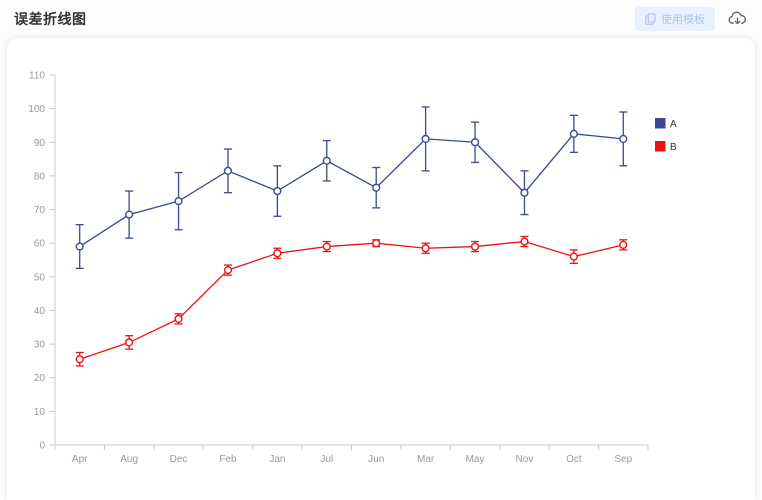 The height and width of the screenshot is (500, 762). What do you see at coordinates (426, 459) in the screenshot?
I see `x-axis-label: Mar` at bounding box center [426, 459].